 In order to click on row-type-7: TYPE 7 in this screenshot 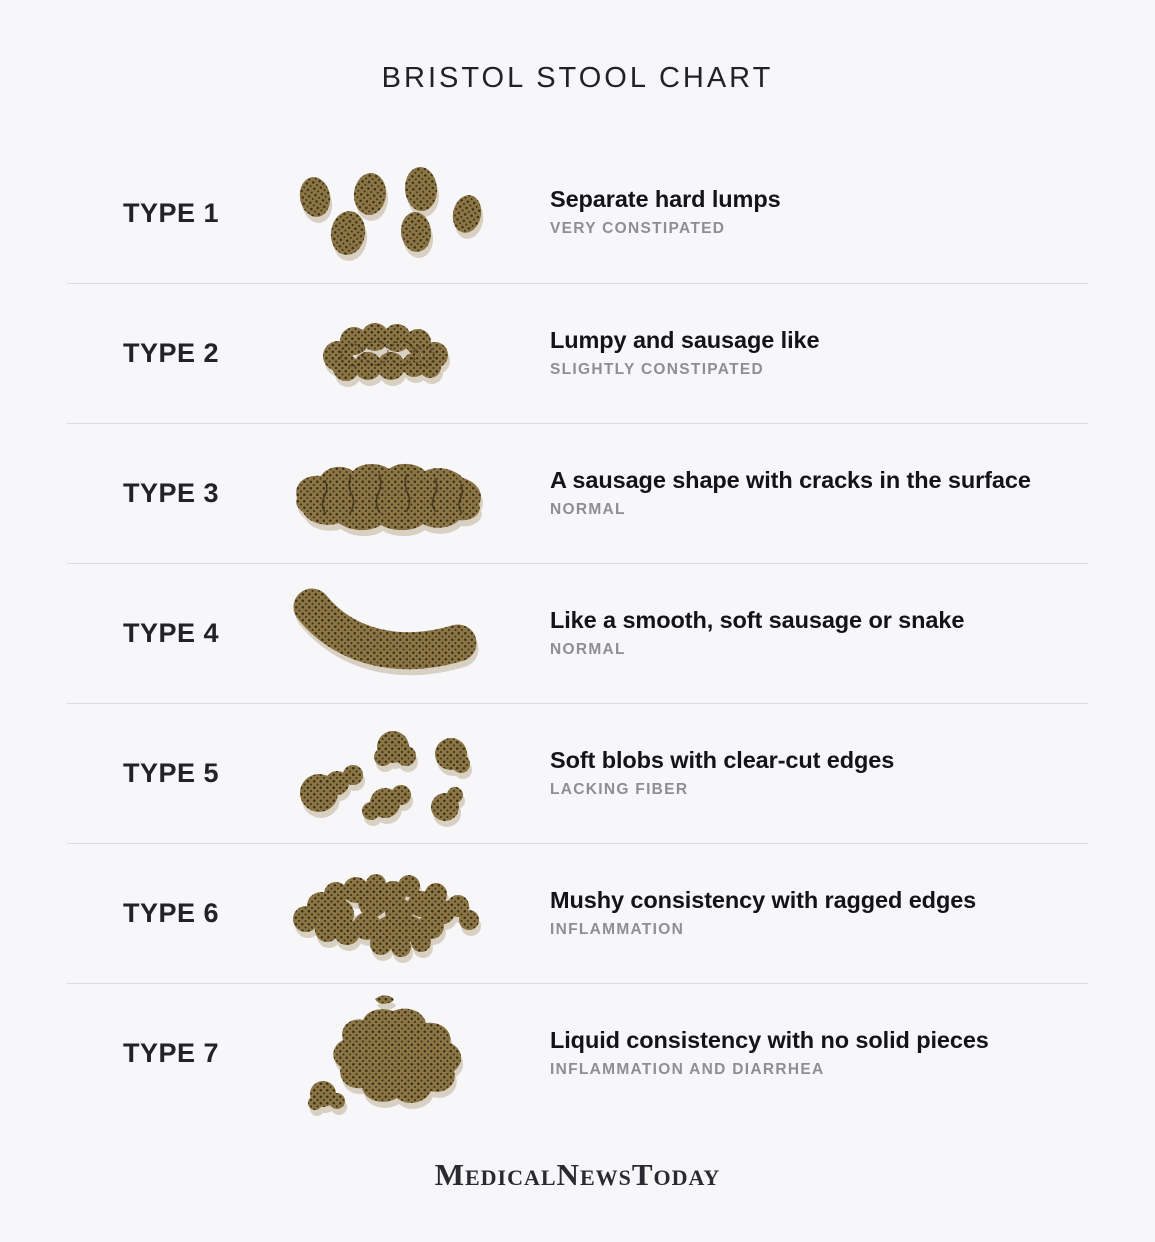, I will do `click(577, 1053)`.